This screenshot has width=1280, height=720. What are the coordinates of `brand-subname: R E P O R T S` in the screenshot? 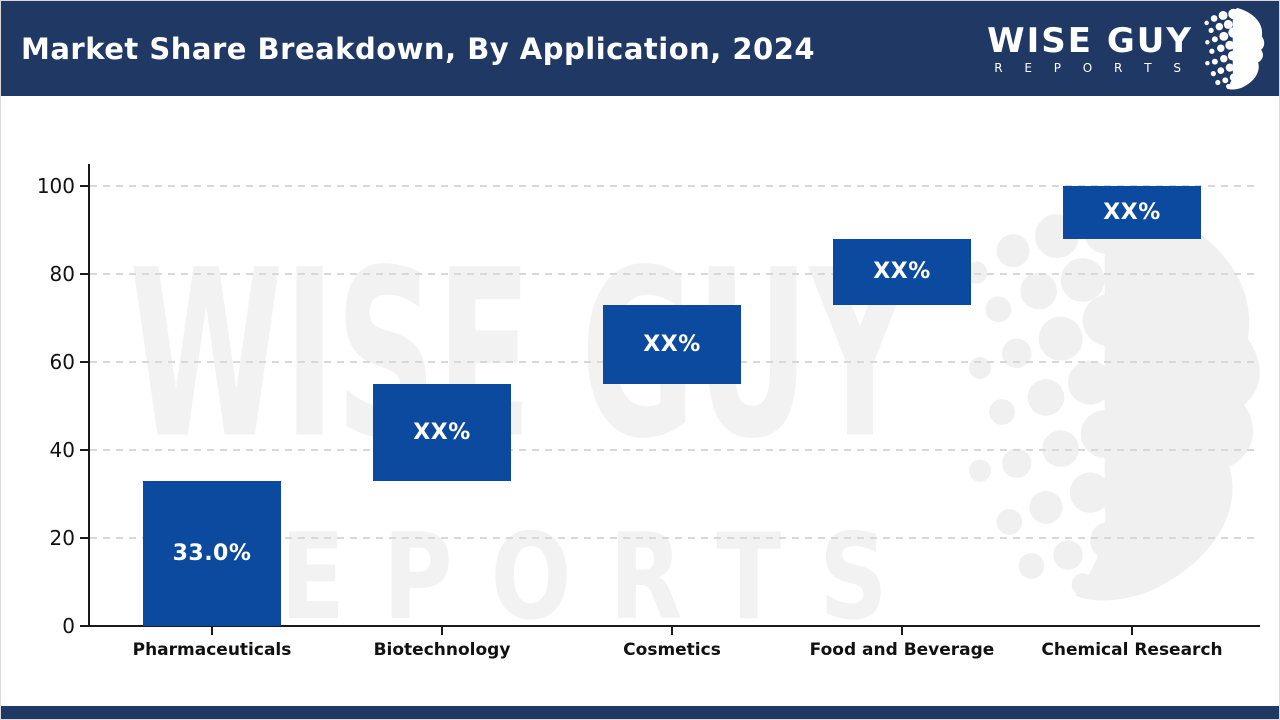 It's located at (1092, 67).